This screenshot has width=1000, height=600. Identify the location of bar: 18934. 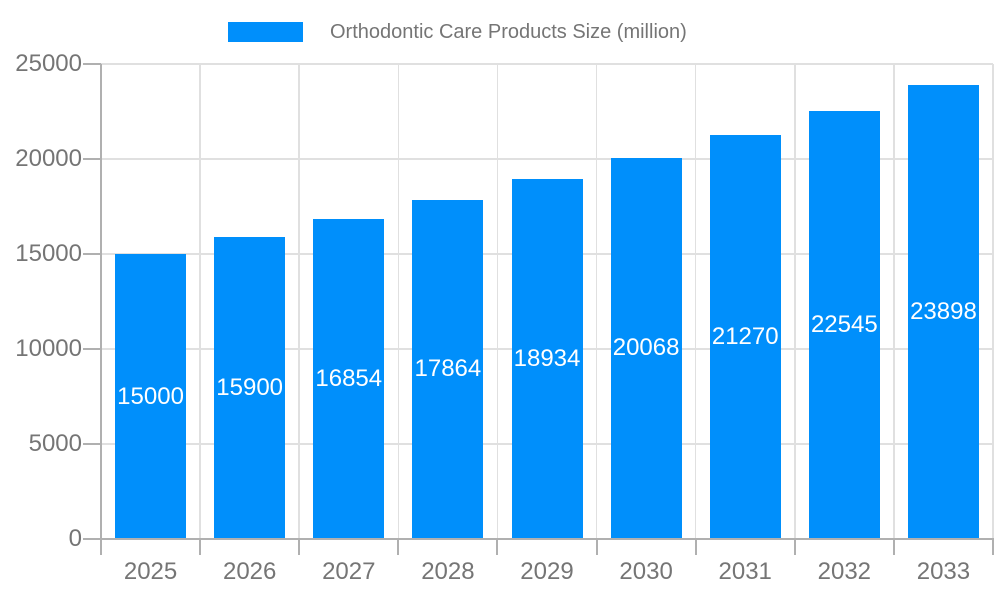
(547, 359).